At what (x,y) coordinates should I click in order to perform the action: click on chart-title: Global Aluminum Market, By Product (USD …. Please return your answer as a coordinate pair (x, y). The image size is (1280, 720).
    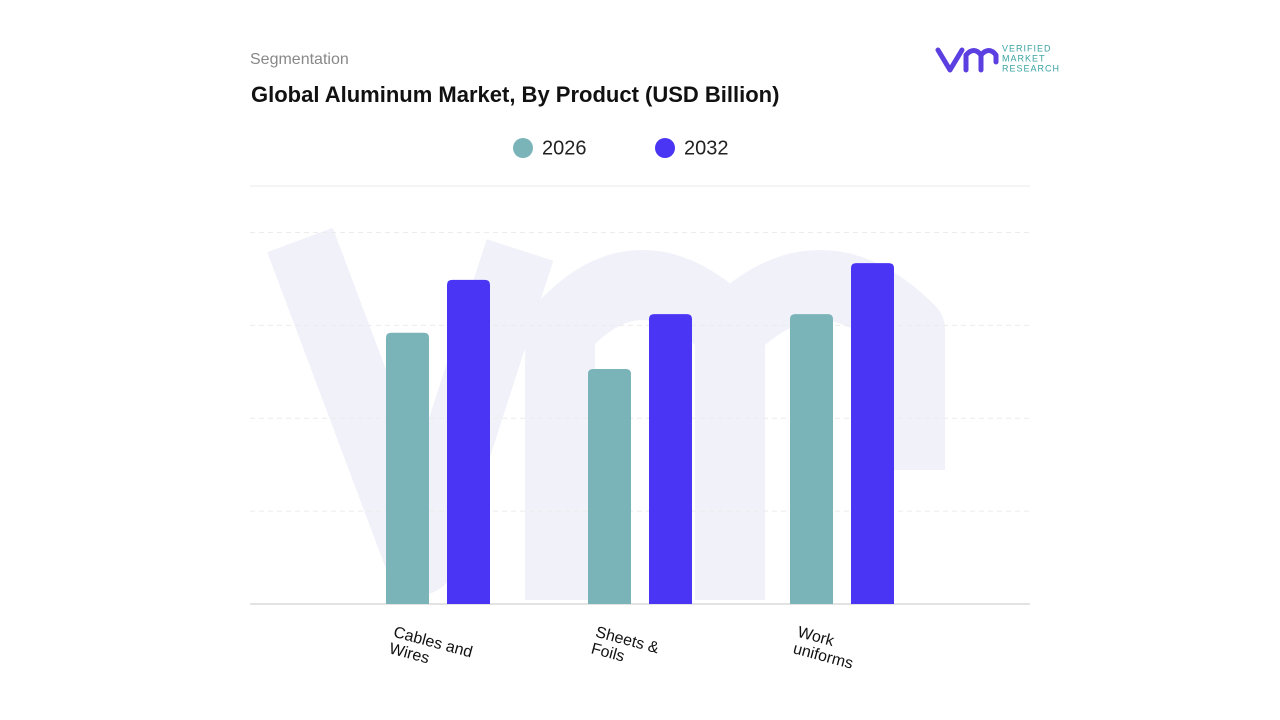
    Looking at the image, I should click on (515, 94).